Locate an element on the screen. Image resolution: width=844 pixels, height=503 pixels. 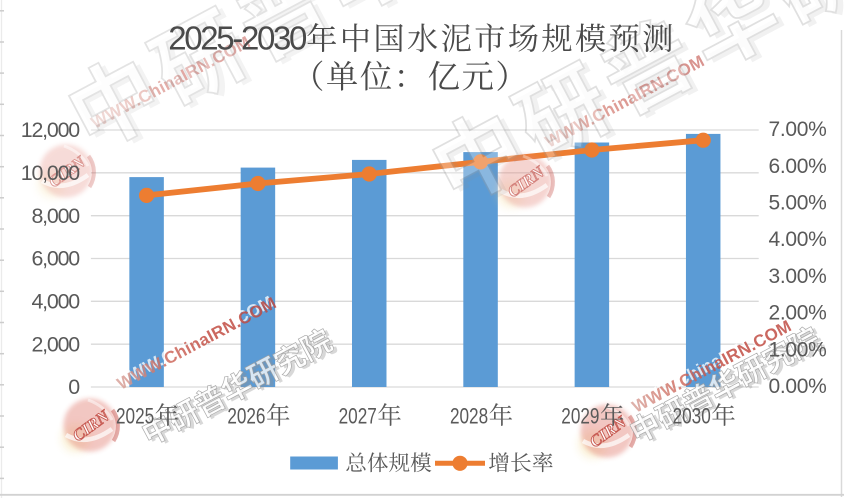
svg-text: 2025-2030 is located at coordinates (237, 38).